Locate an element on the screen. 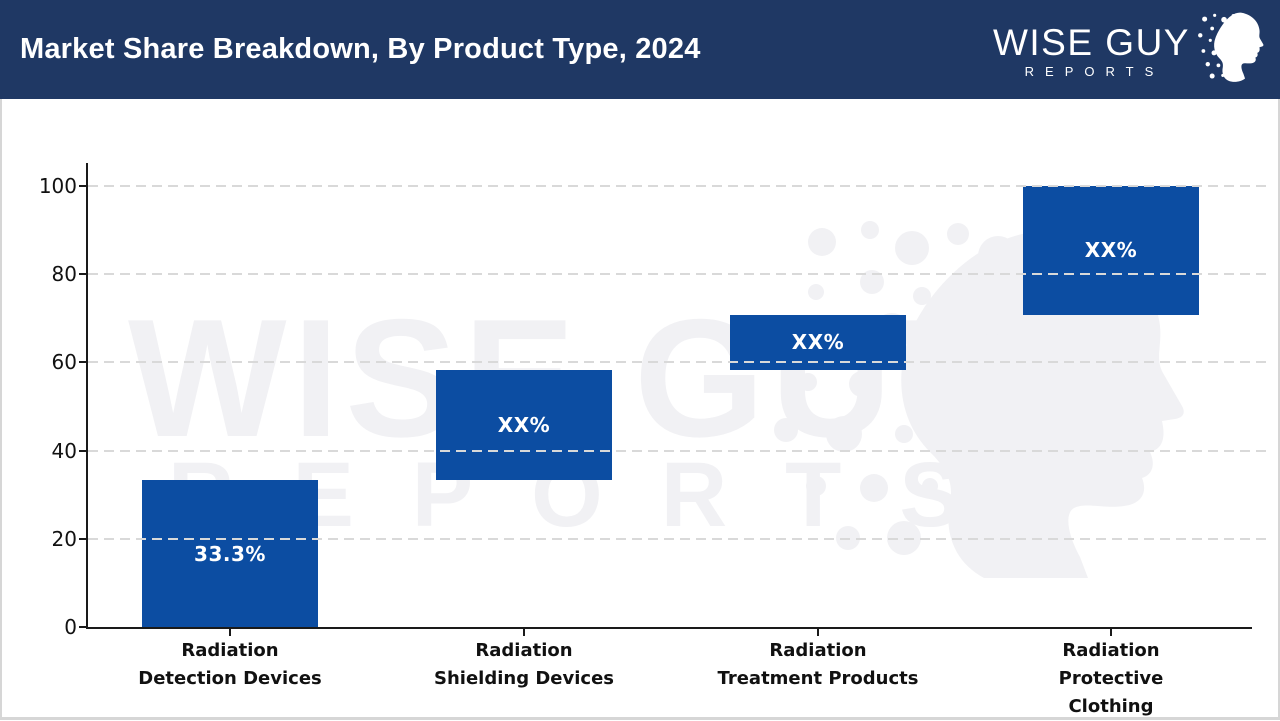  y-tick-label: 80 is located at coordinates (64, 274).